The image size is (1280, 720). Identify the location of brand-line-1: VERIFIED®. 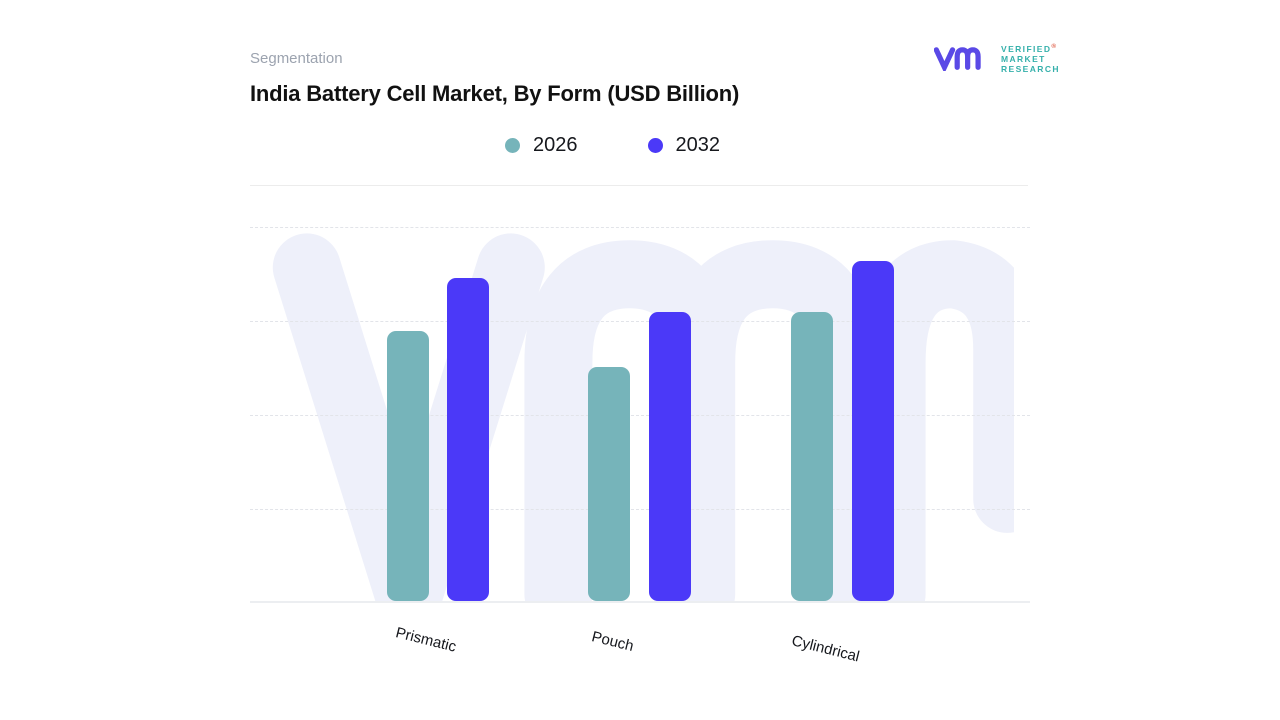
(1029, 48).